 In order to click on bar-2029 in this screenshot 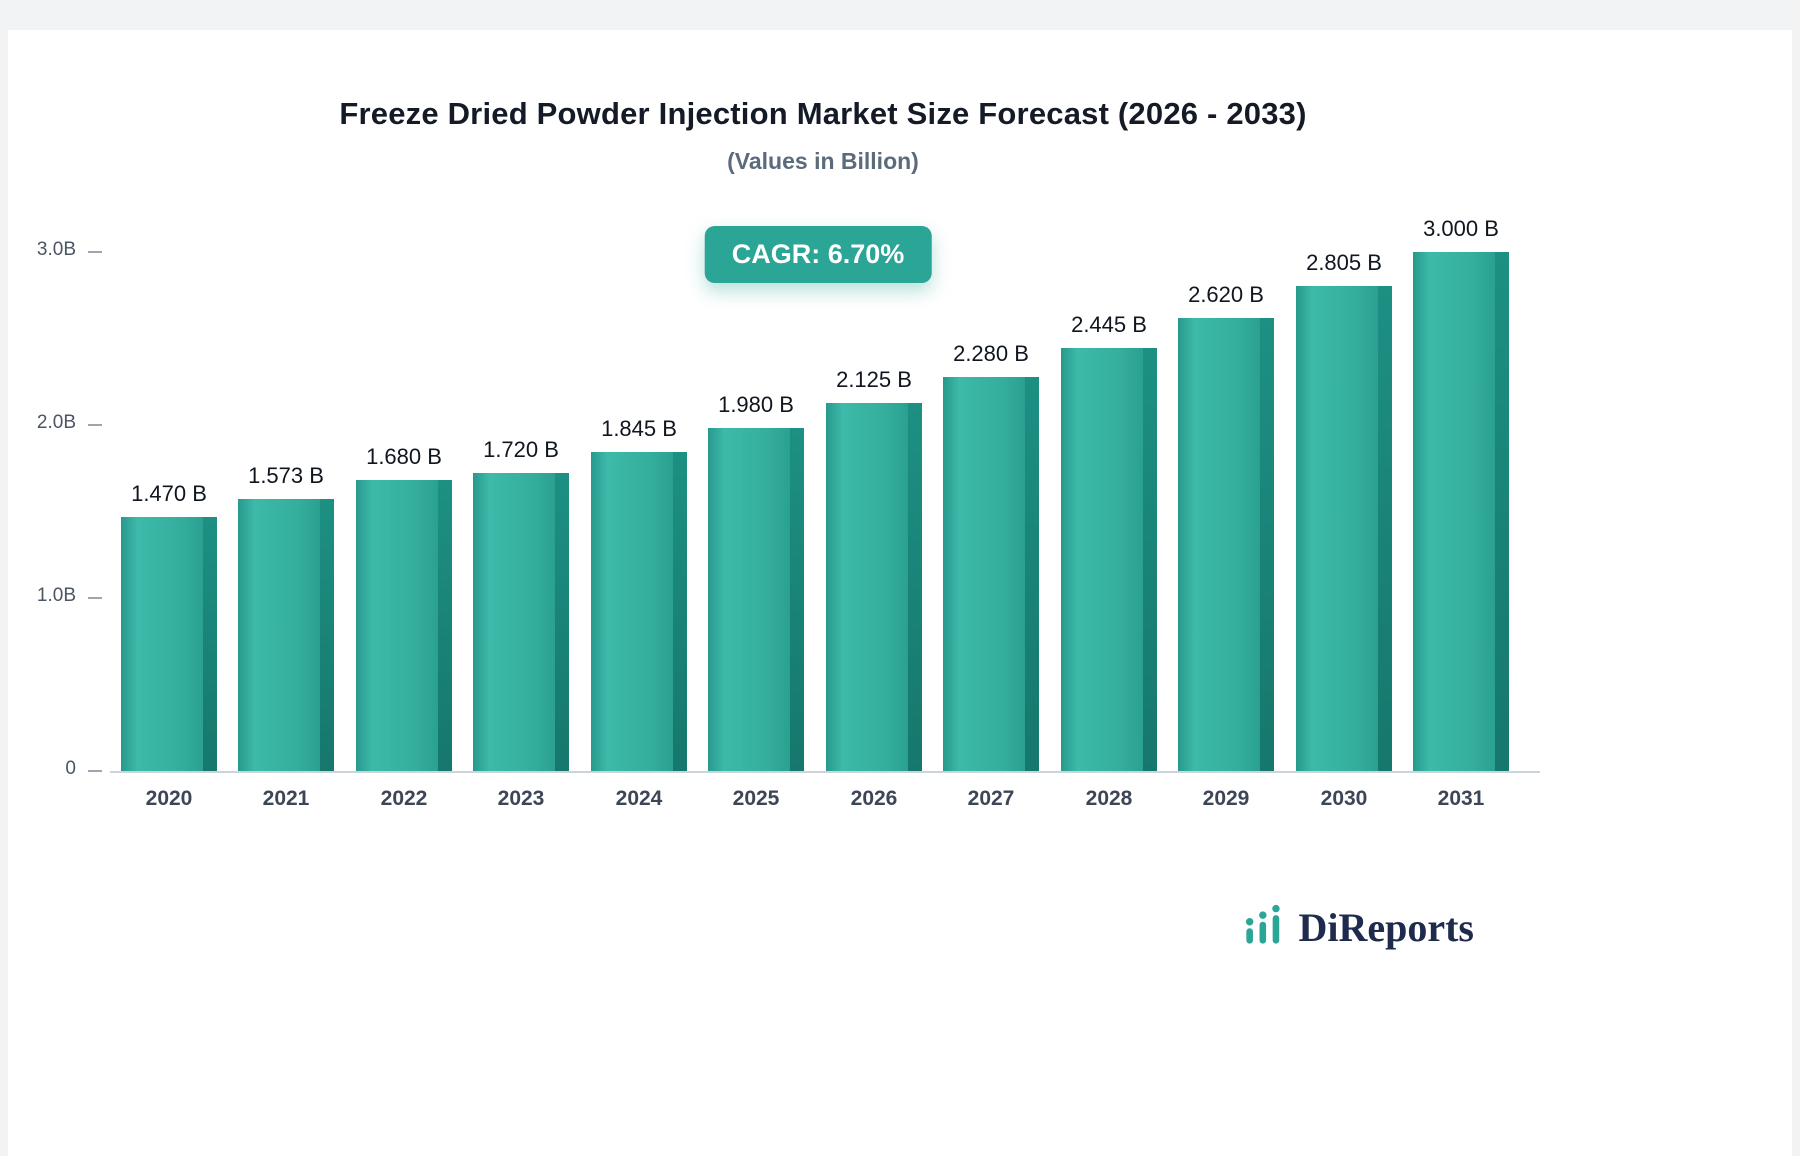, I will do `click(1226, 544)`.